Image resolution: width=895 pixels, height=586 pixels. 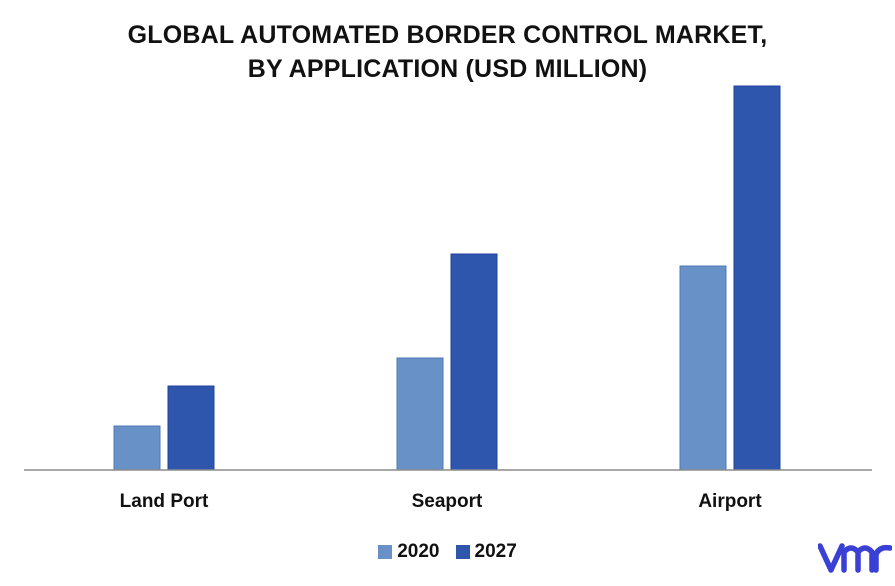 What do you see at coordinates (462, 552) in the screenshot?
I see `legend-swatch-2027` at bounding box center [462, 552].